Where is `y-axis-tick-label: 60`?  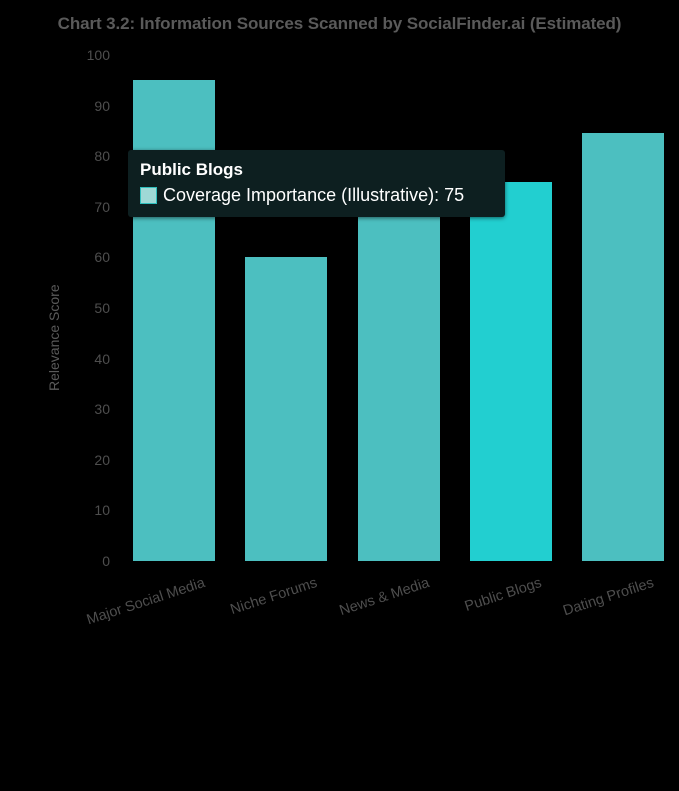
y-axis-tick-label: 60 is located at coordinates (102, 257).